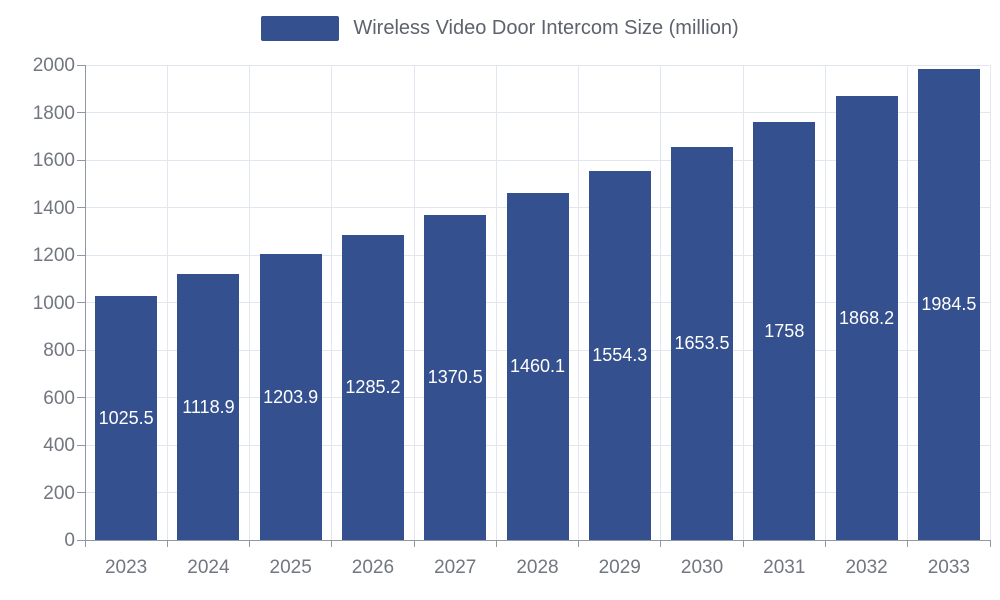  I want to click on y-axis-label: 0, so click(69, 540).